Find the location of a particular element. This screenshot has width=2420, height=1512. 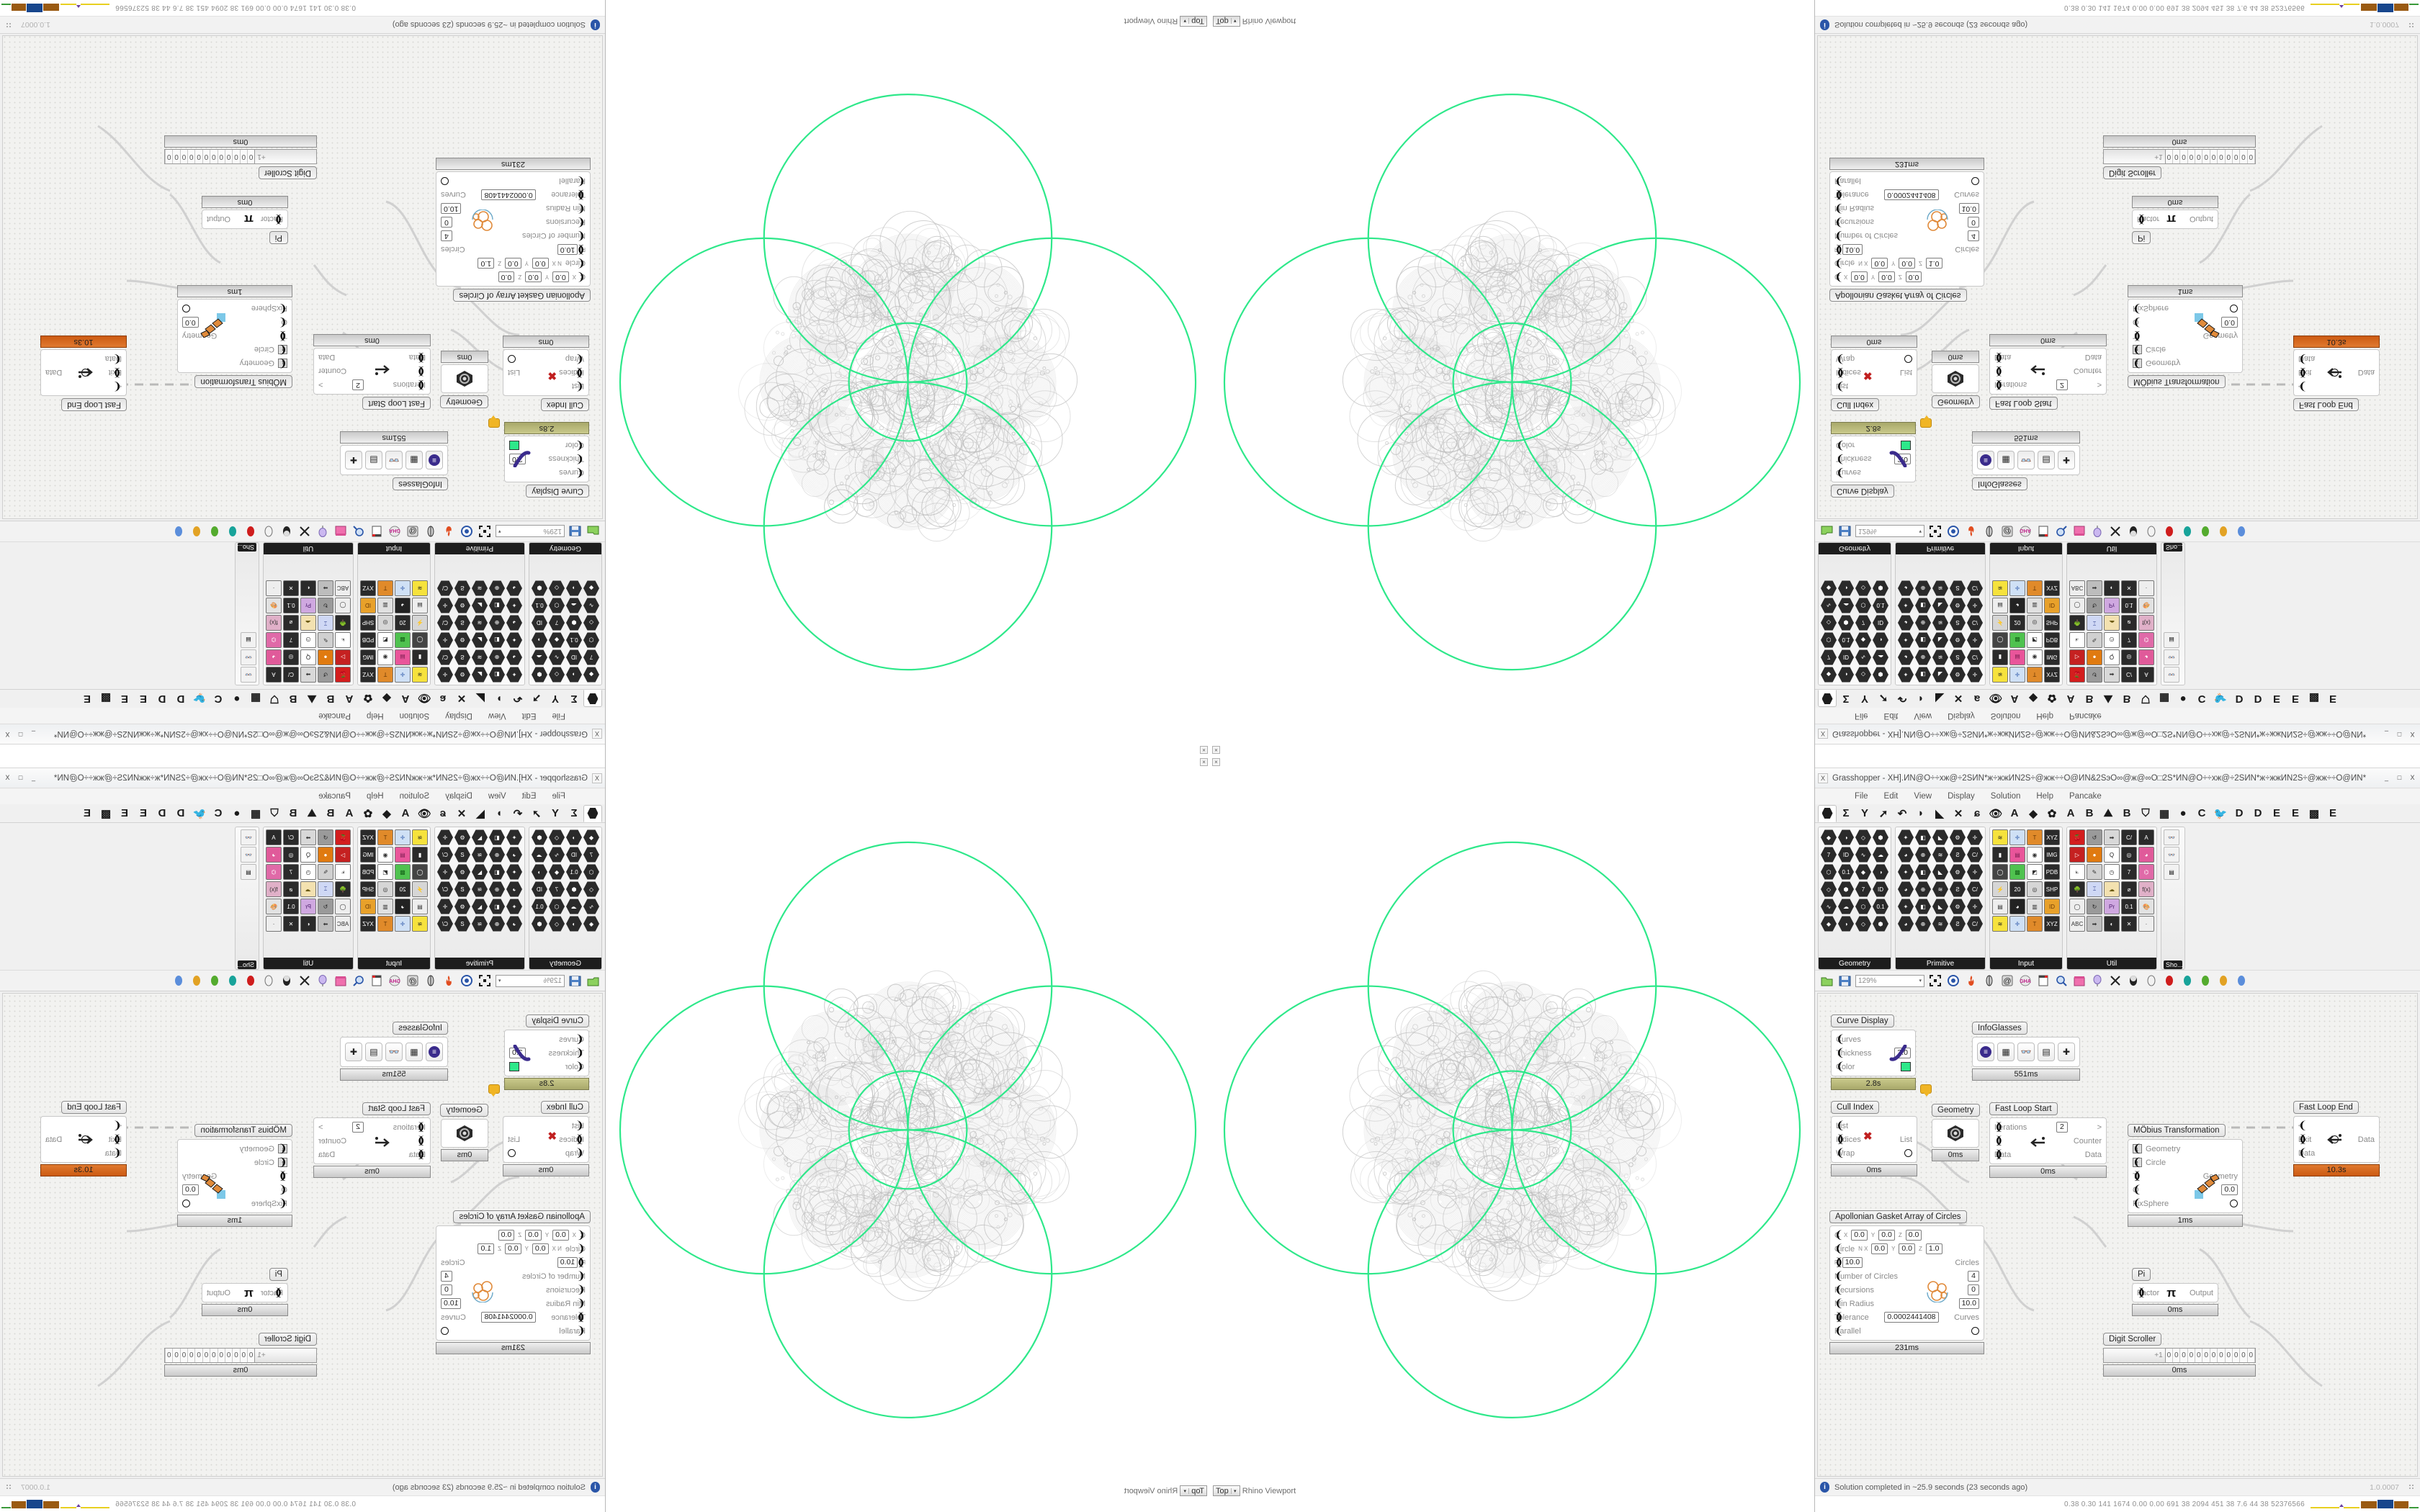

tab-addon-shield-tab: ⛉ is located at coordinates (274, 813).